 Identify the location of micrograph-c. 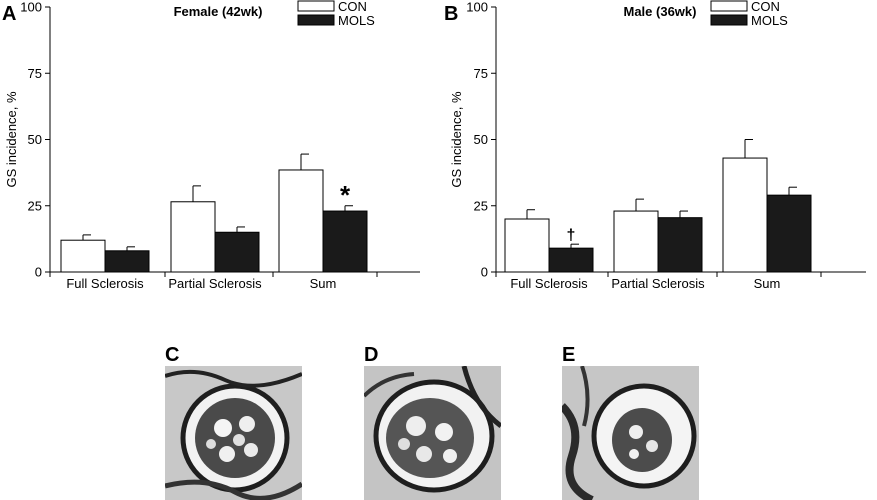
(233, 433).